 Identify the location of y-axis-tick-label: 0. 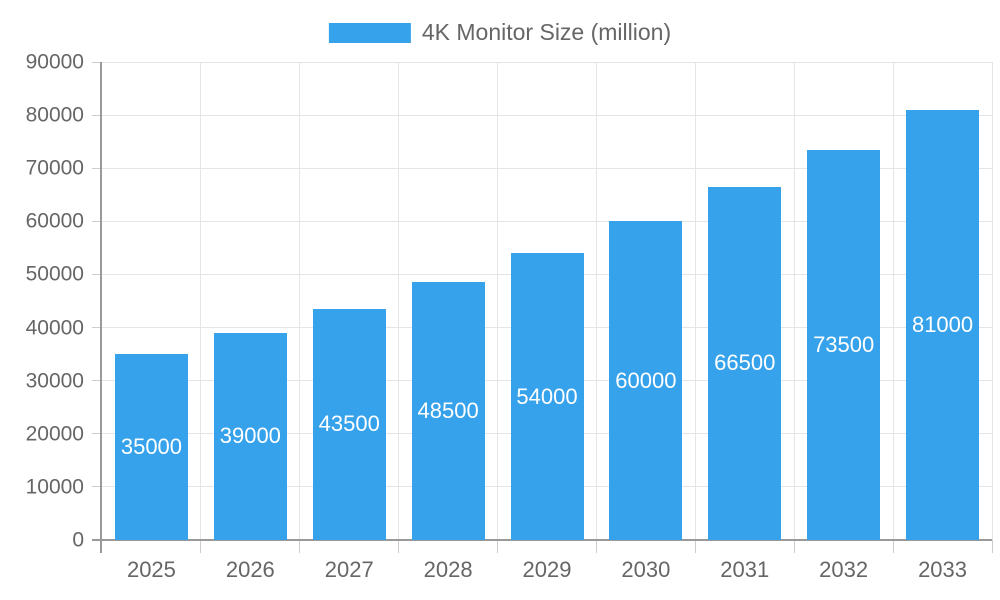
(78, 540).